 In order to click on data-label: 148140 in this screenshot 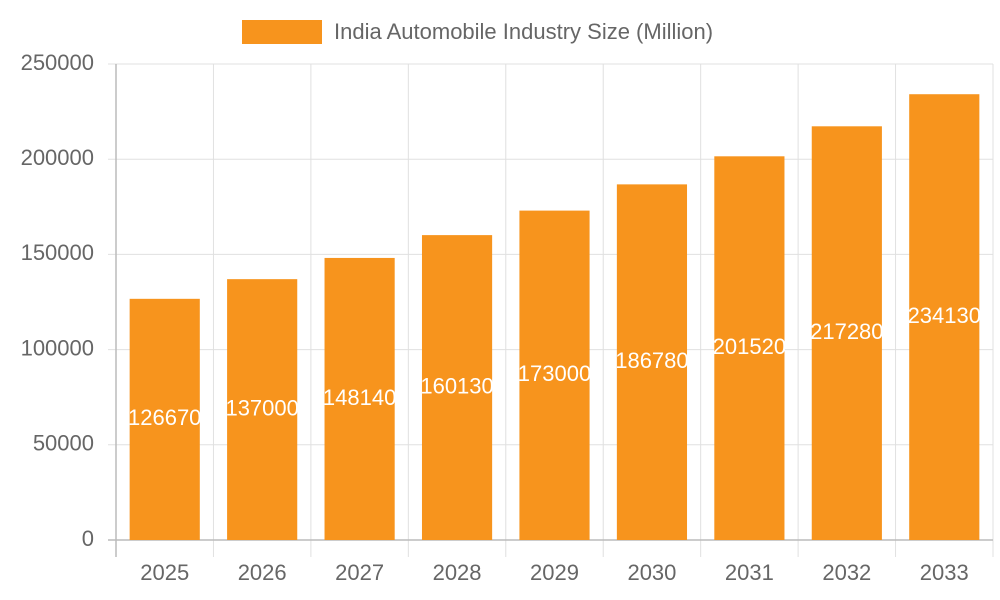, I will do `click(359, 397)`.